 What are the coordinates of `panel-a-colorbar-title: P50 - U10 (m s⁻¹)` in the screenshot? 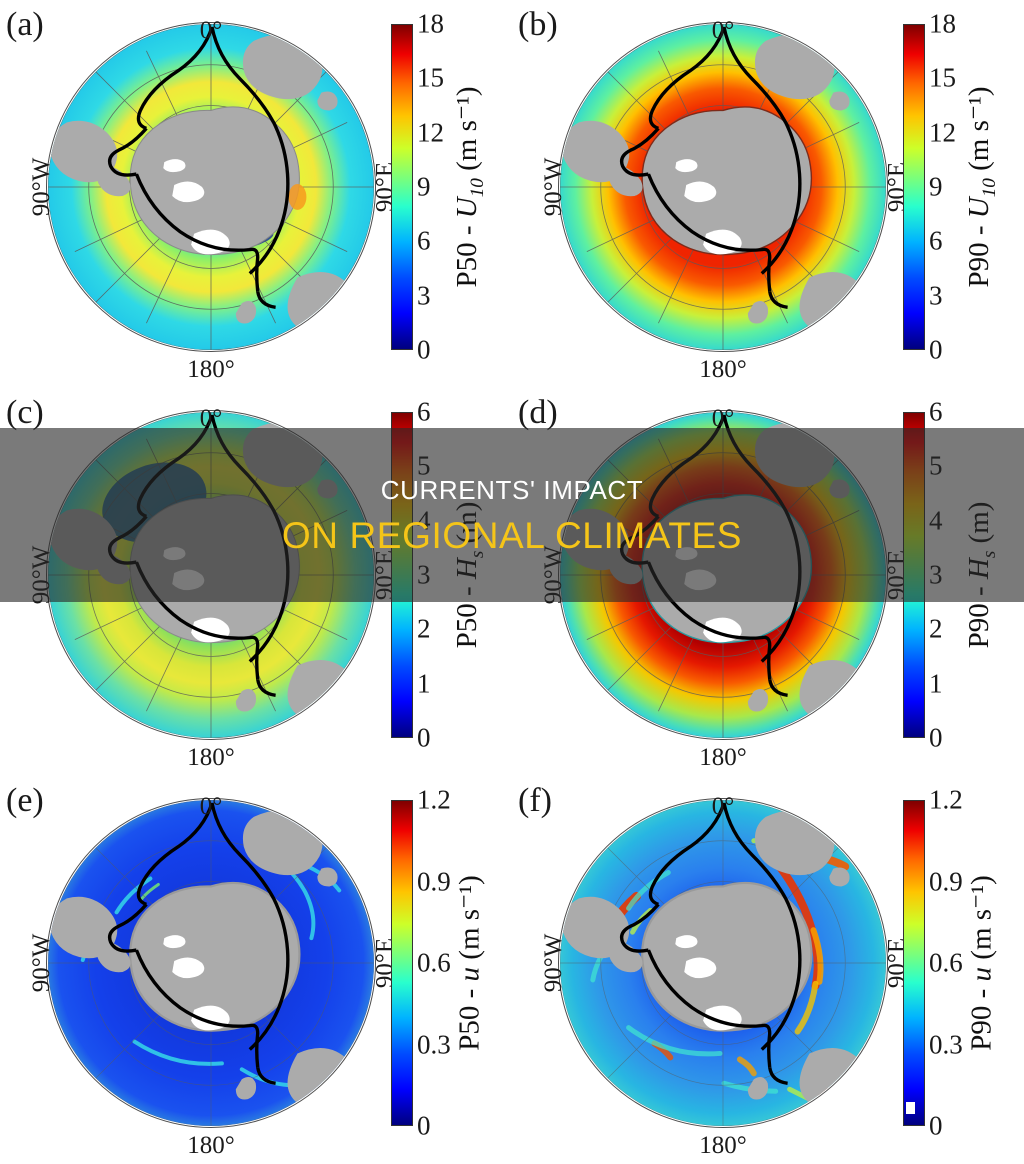 It's located at (469, 187).